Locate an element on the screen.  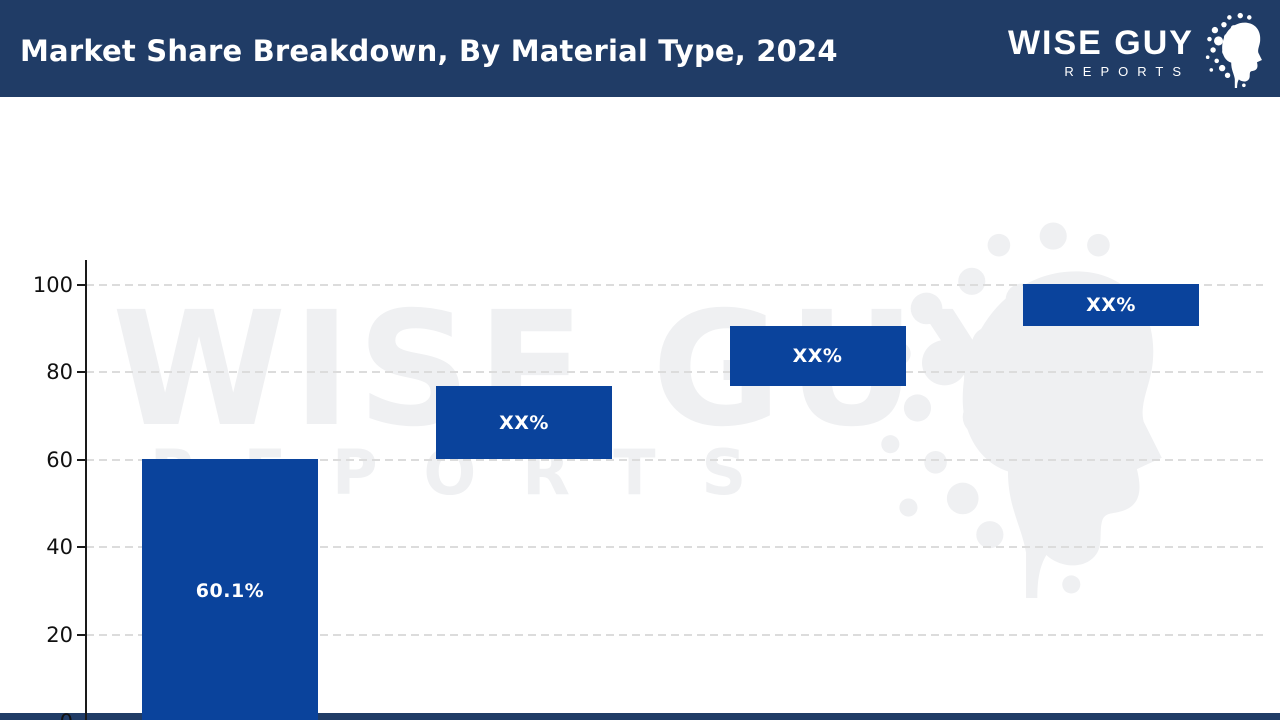
bar-value-label-glass: XX% is located at coordinates (524, 422).